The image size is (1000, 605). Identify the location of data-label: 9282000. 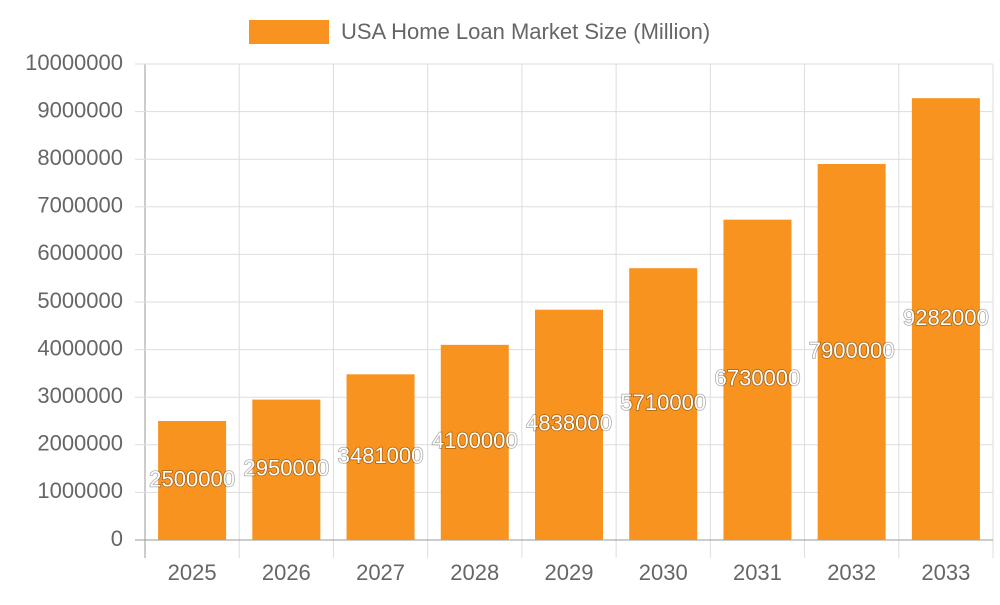
(946, 317).